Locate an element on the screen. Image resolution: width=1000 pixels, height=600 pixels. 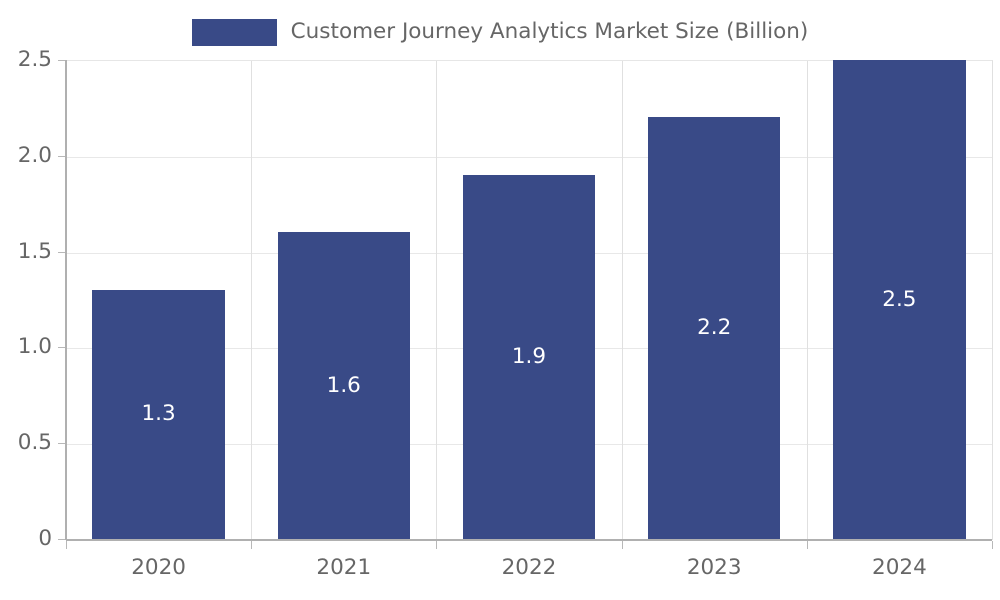
x-axis-tick-label-2023: 2023 is located at coordinates (714, 567).